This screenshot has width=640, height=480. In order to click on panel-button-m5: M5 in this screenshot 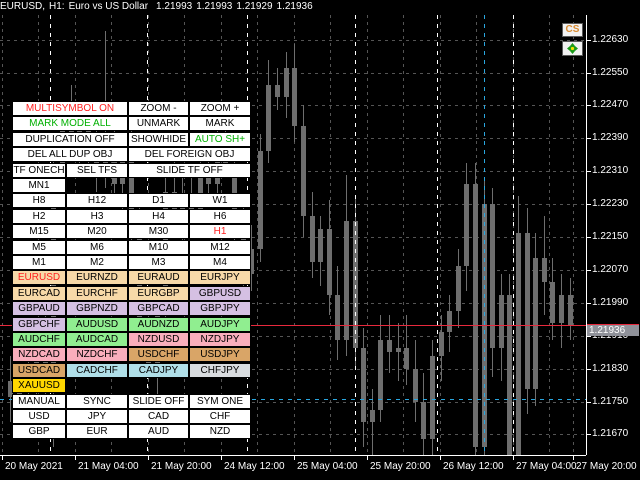, I will do `click(39, 247)`.